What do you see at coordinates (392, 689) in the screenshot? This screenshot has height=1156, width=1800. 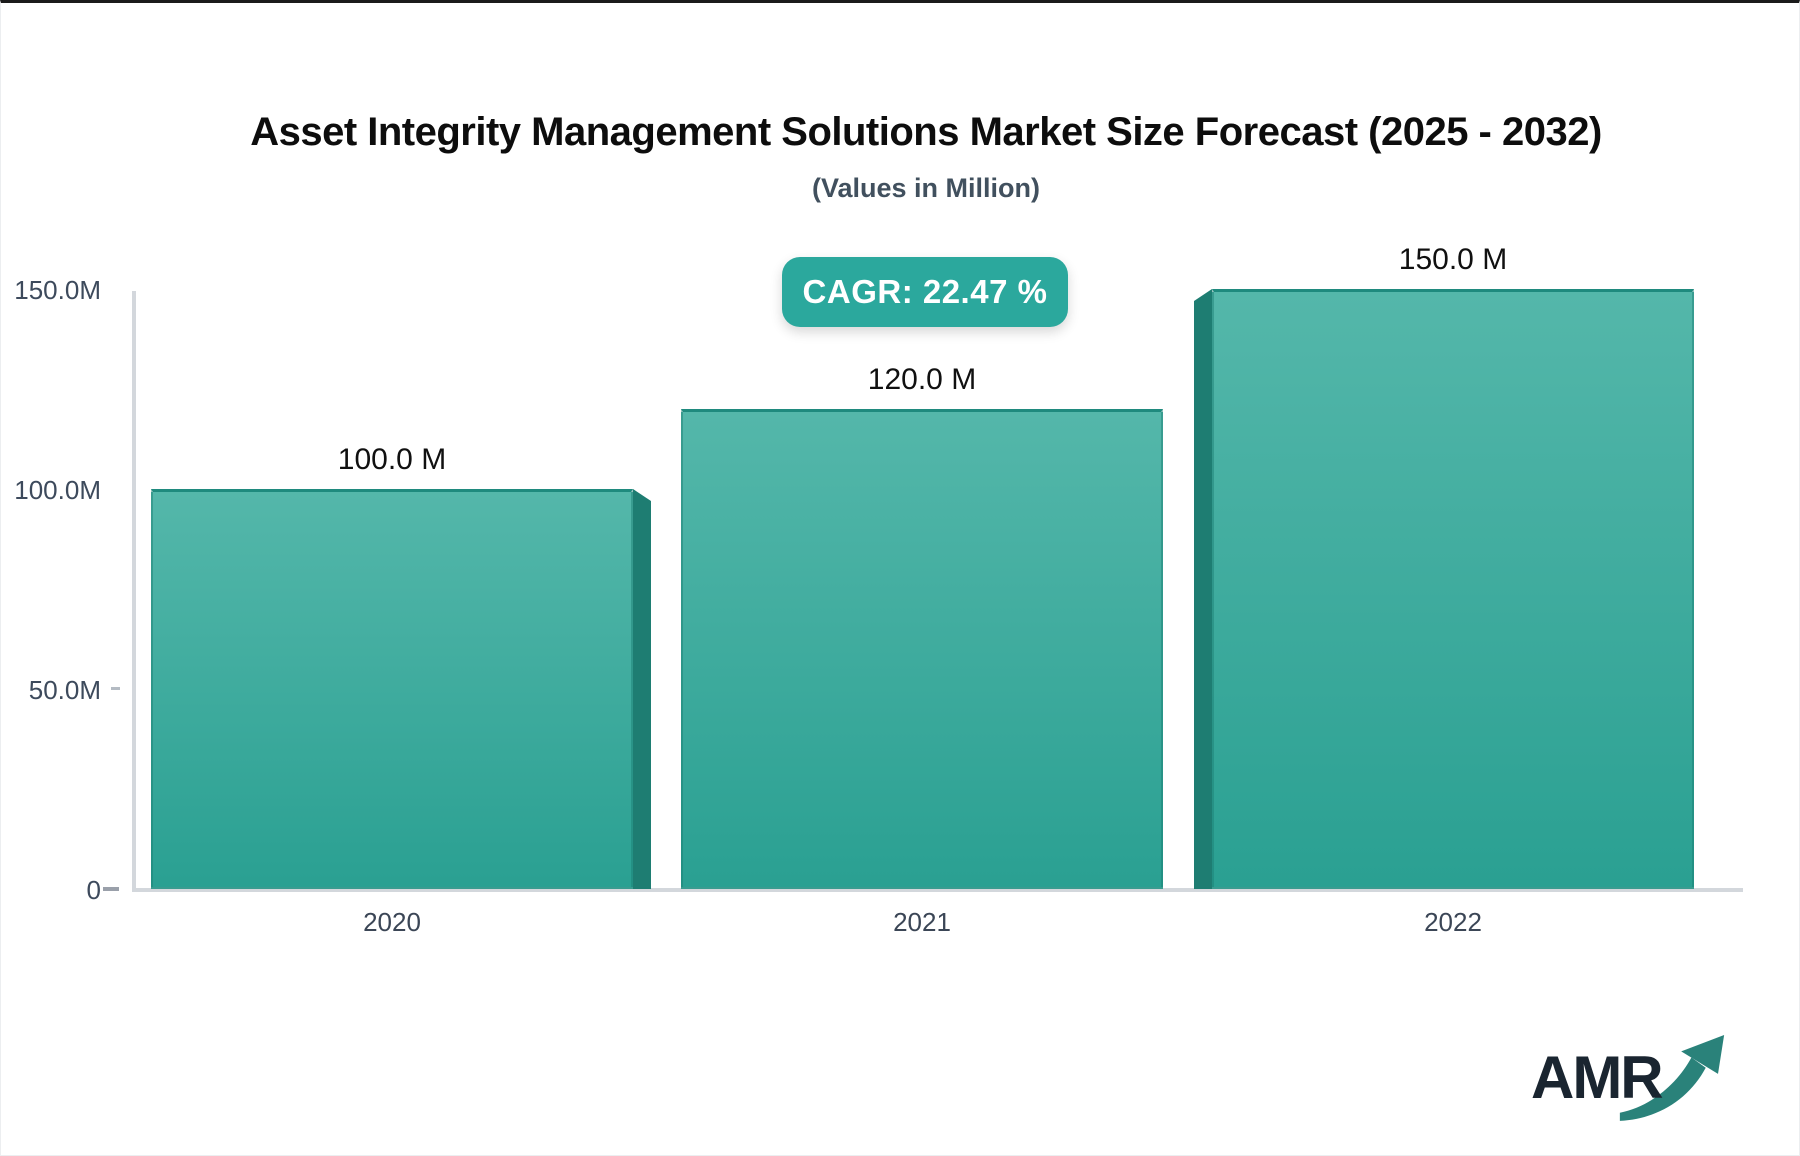 I see `bar-2020` at bounding box center [392, 689].